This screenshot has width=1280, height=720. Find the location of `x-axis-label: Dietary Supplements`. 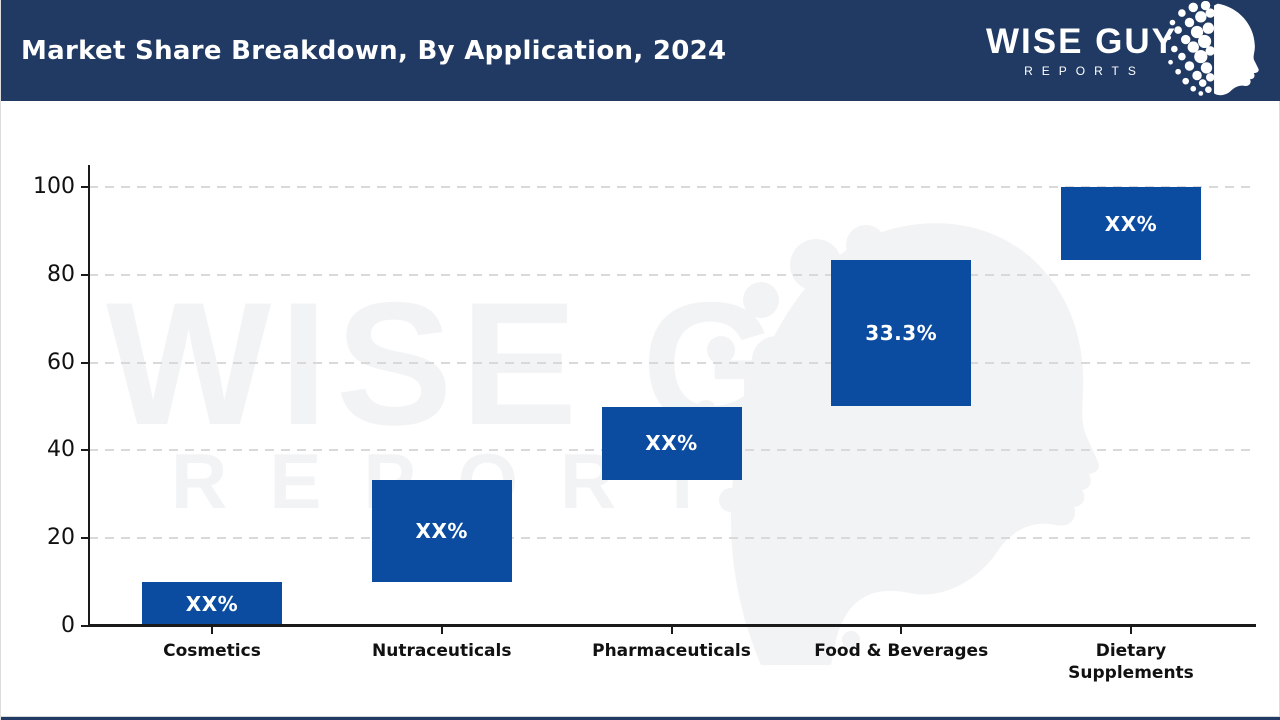

x-axis-label: Dietary Supplements is located at coordinates (1131, 662).